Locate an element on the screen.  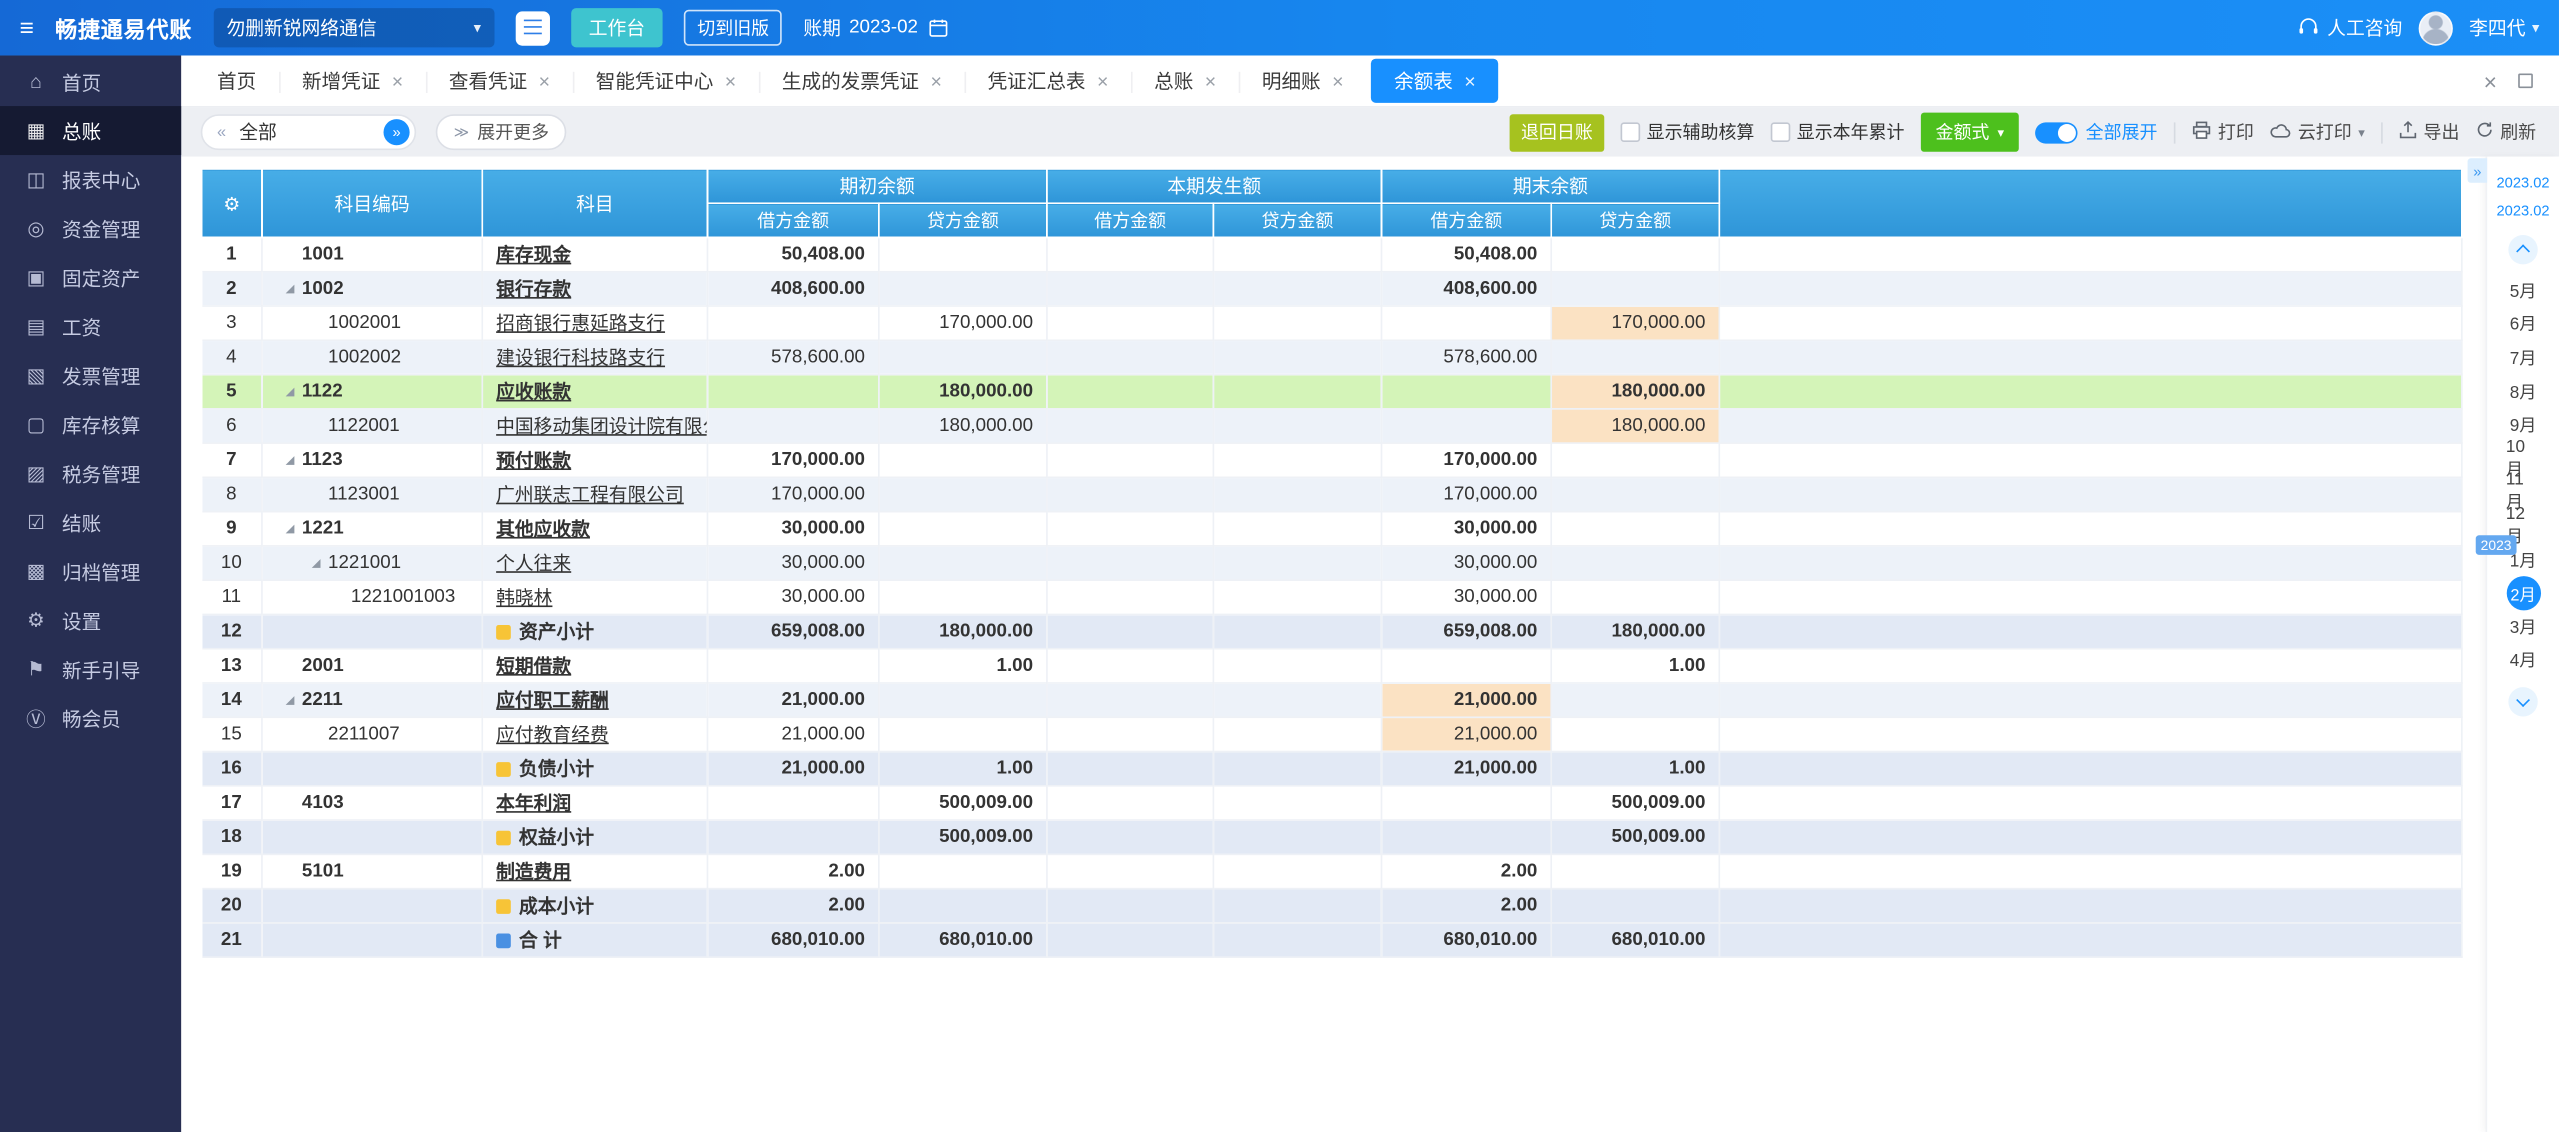
subject-link: 应付教育经费 is located at coordinates (552, 736).